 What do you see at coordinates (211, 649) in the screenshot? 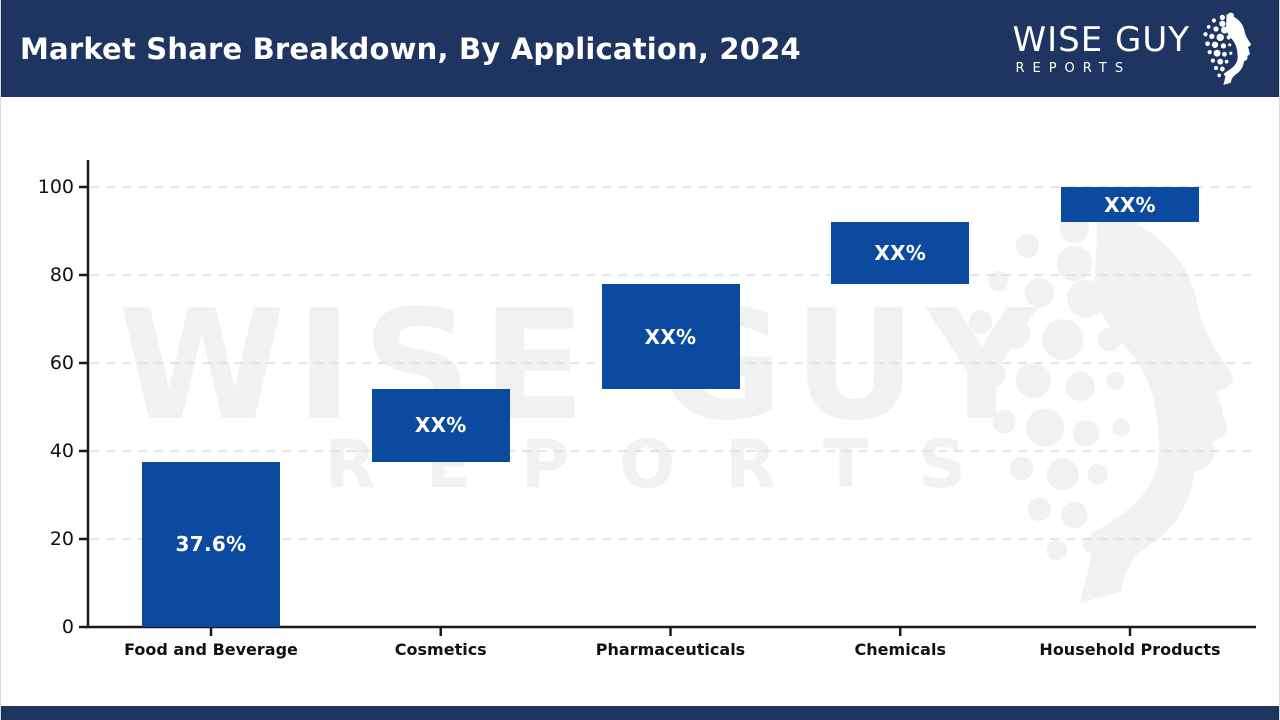
I see `x-axis-category-label: Food and Beverage` at bounding box center [211, 649].